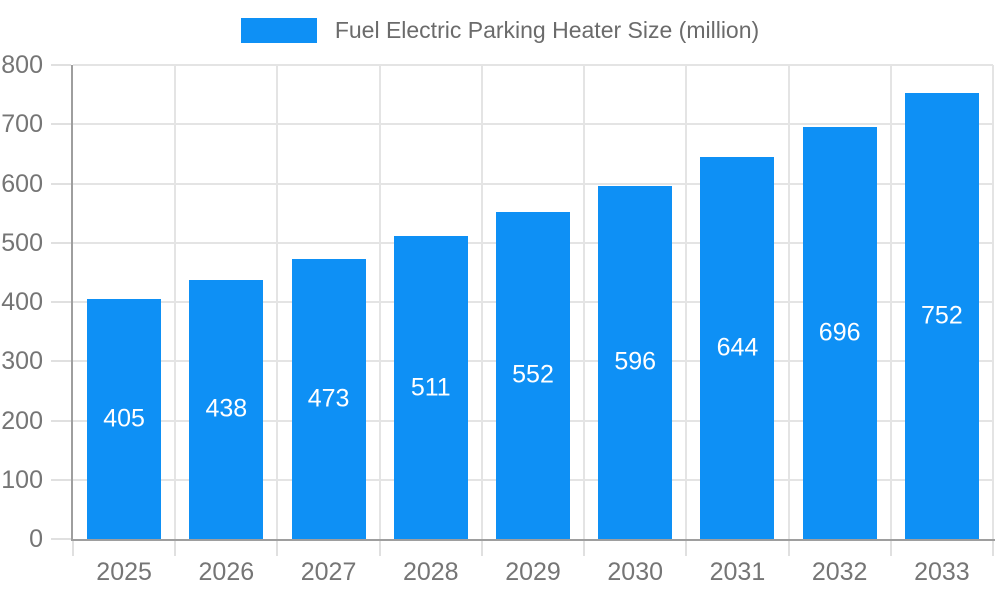 The image size is (1000, 600). What do you see at coordinates (430, 572) in the screenshot?
I see `x-axis-tick-label: 2028` at bounding box center [430, 572].